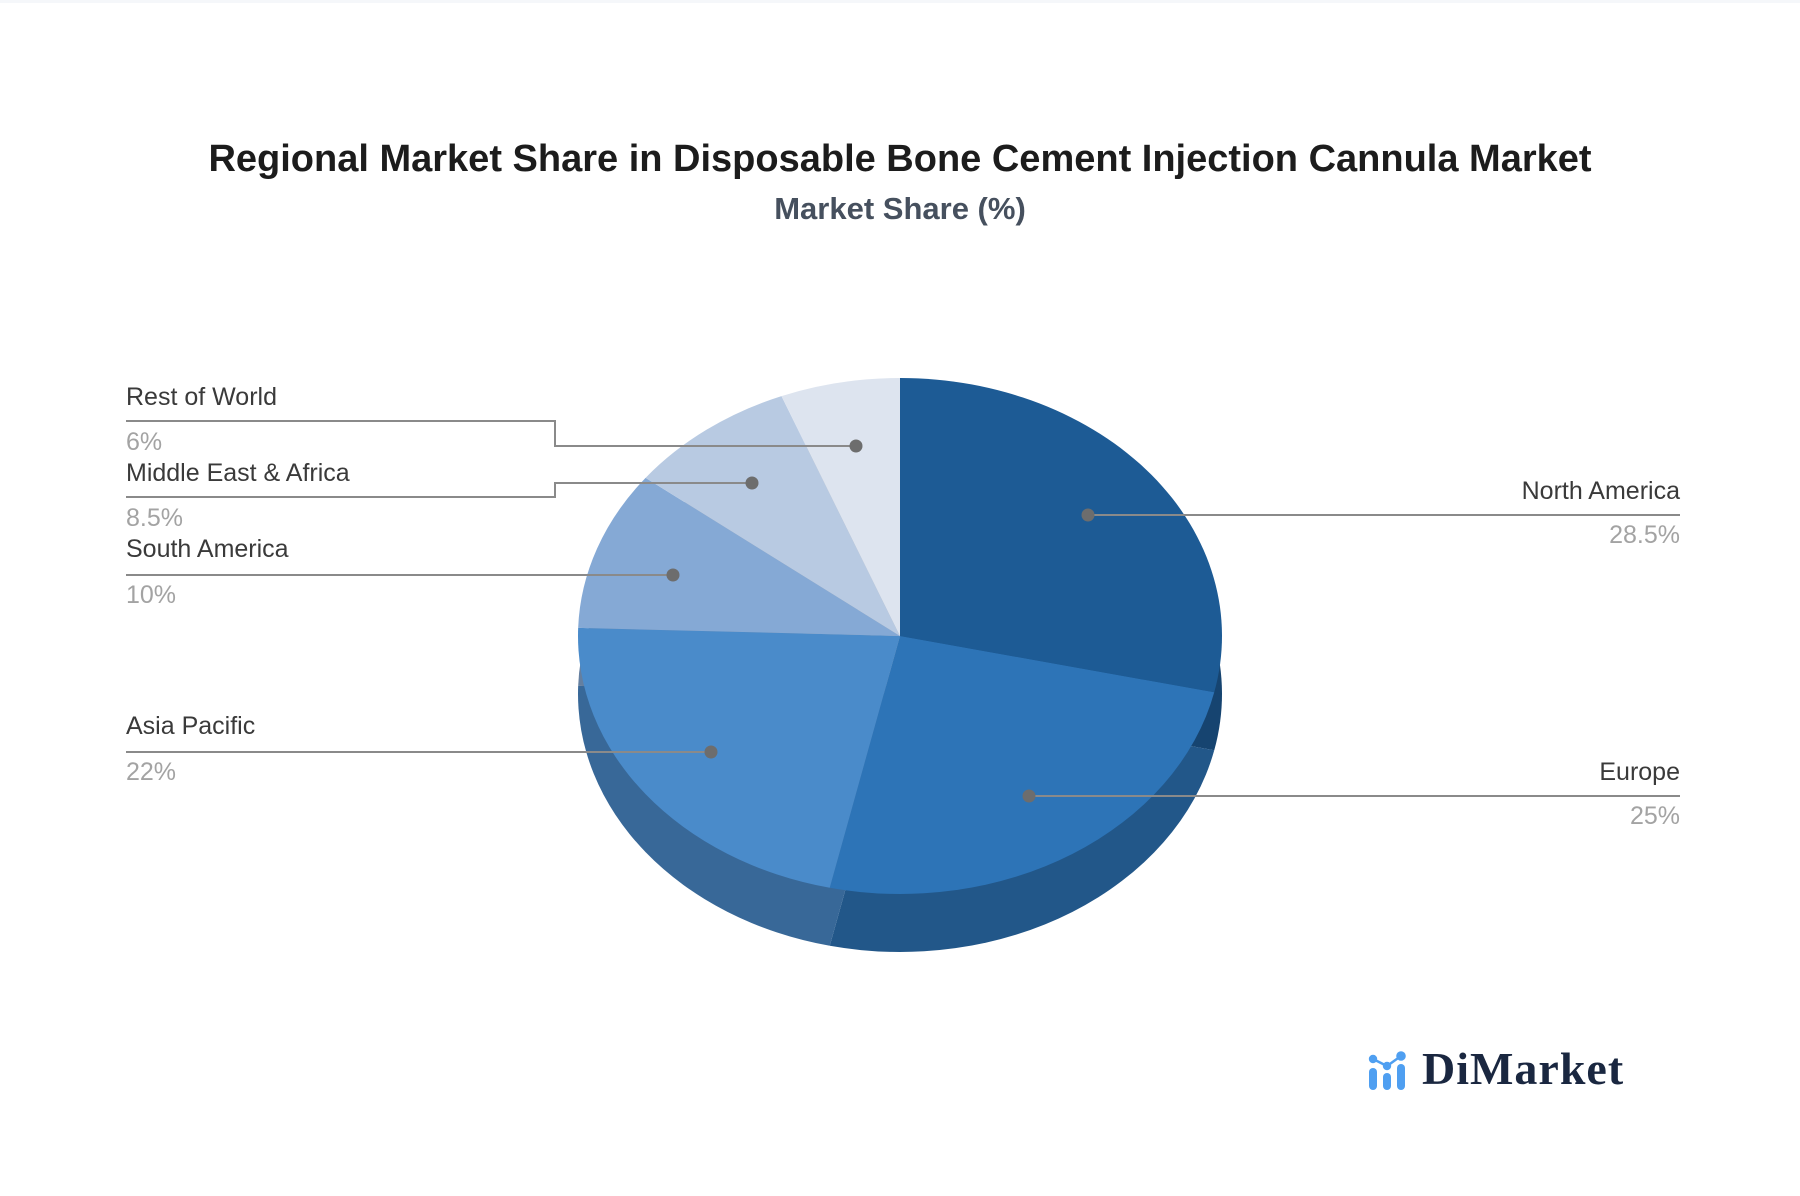  What do you see at coordinates (711, 752) in the screenshot?
I see `leader-dot-asia-pacific` at bounding box center [711, 752].